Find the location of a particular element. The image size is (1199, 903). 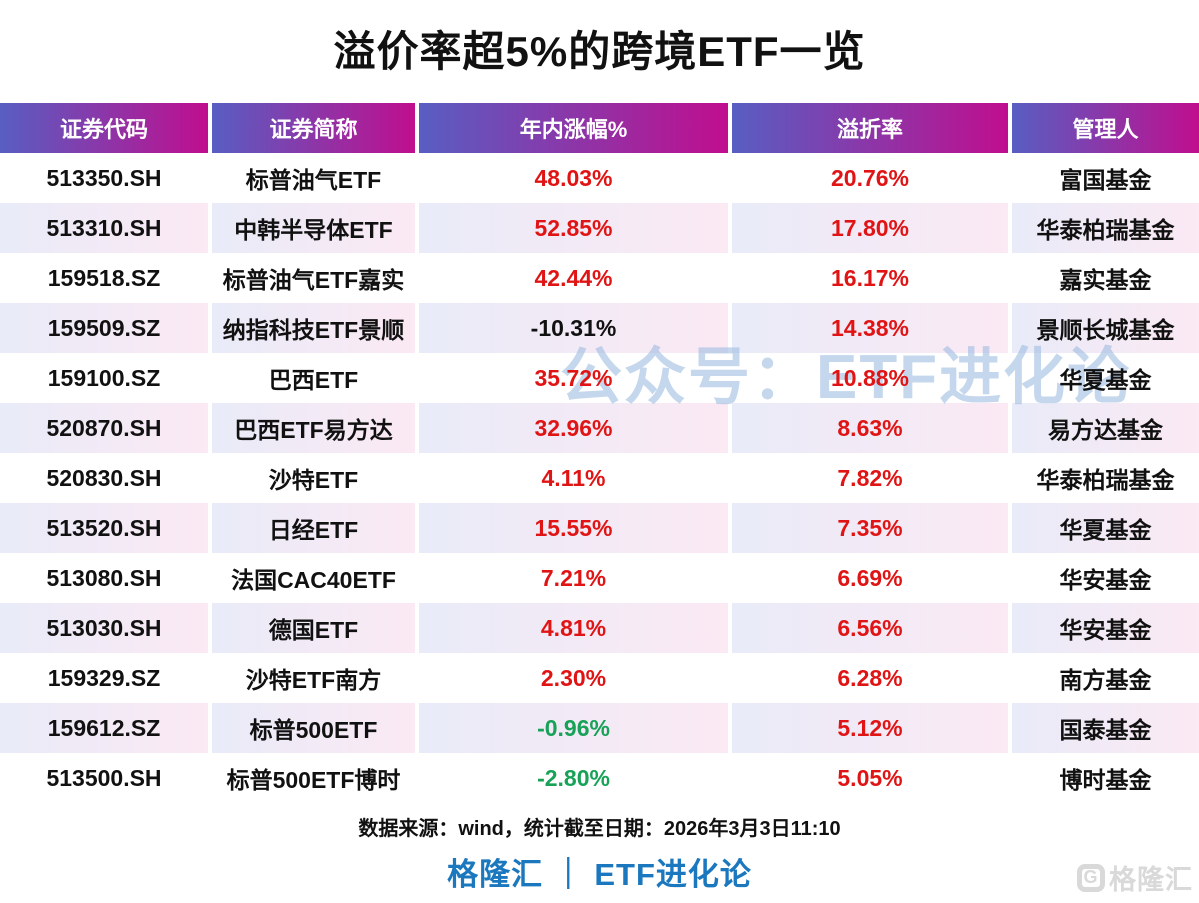

security-name: 中韩半导体ETF is located at coordinates (313, 230).